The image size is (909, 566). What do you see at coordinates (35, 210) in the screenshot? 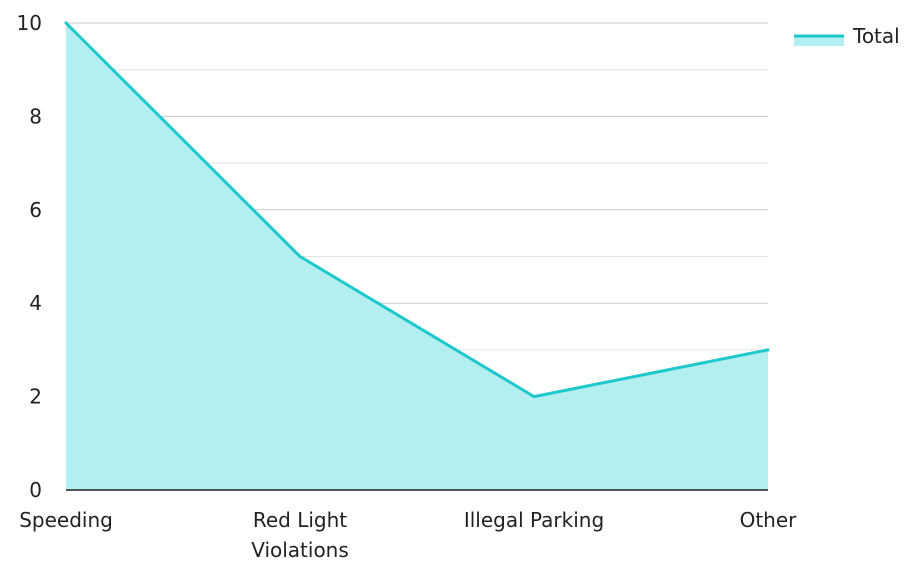
I see `y-tick-label: 6` at bounding box center [35, 210].